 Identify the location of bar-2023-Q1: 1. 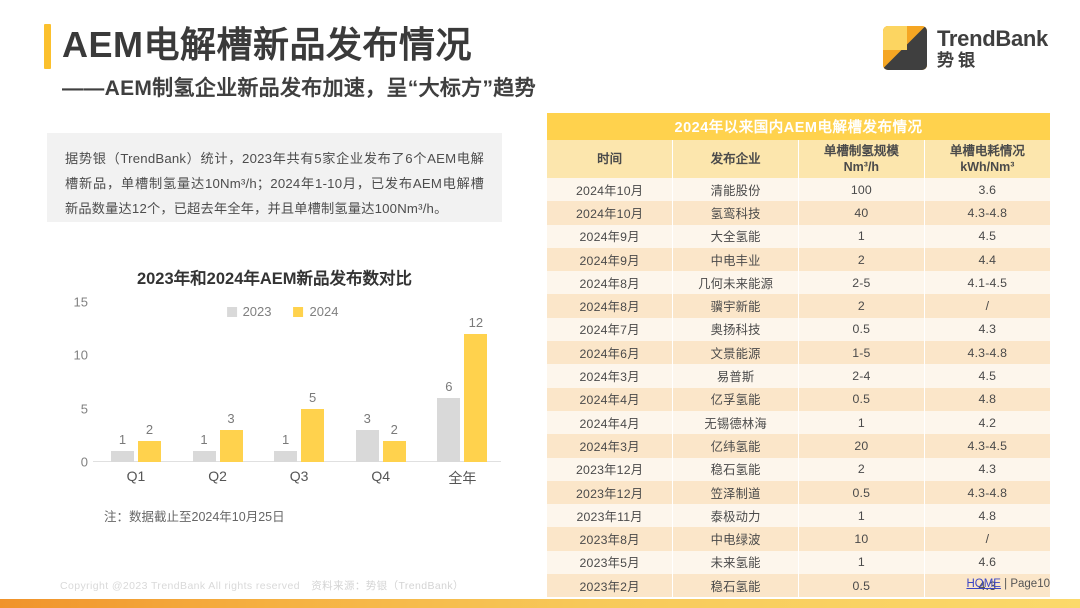
(122, 447).